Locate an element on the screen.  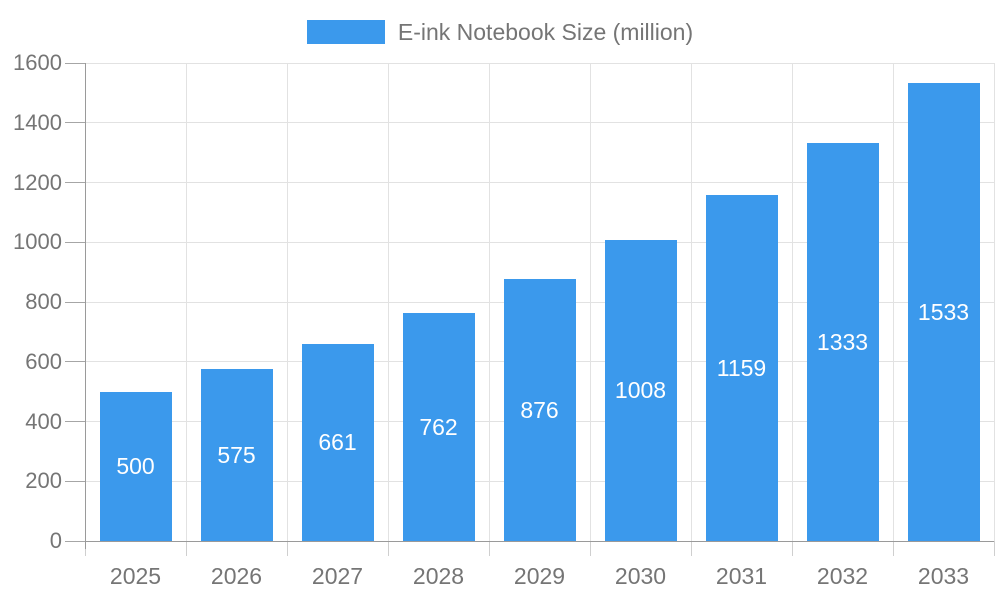
bar-value-label: 661 is located at coordinates (337, 442).